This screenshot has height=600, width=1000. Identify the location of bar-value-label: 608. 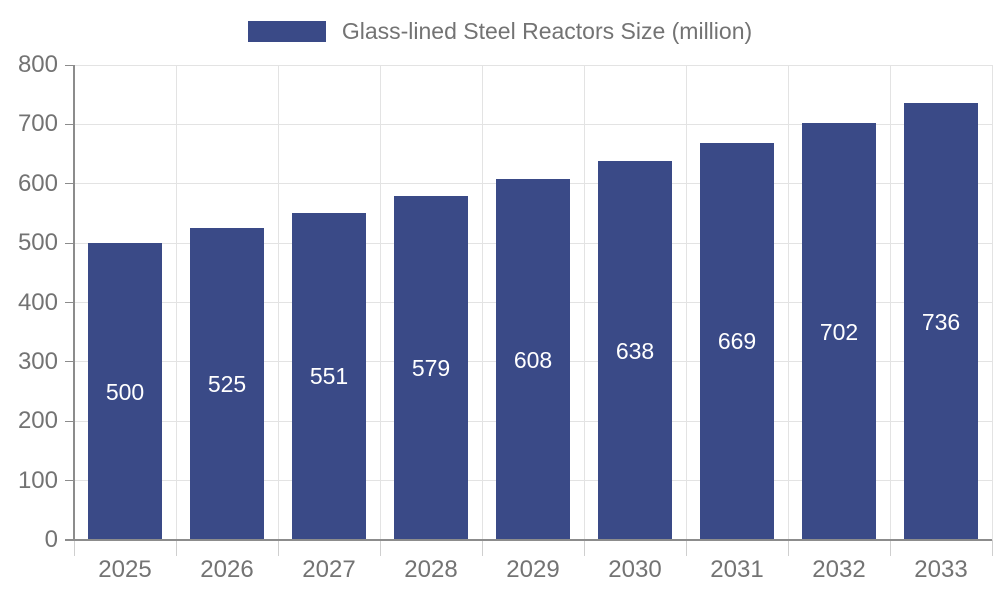
(533, 359).